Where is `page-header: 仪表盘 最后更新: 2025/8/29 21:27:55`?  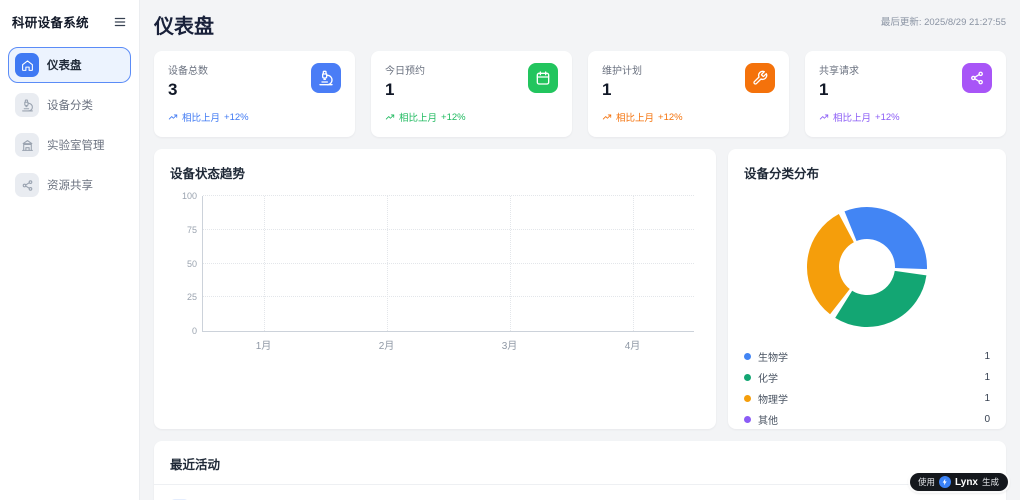 page-header: 仪表盘 最后更新: 2025/8/29 21:27:55 is located at coordinates (580, 24).